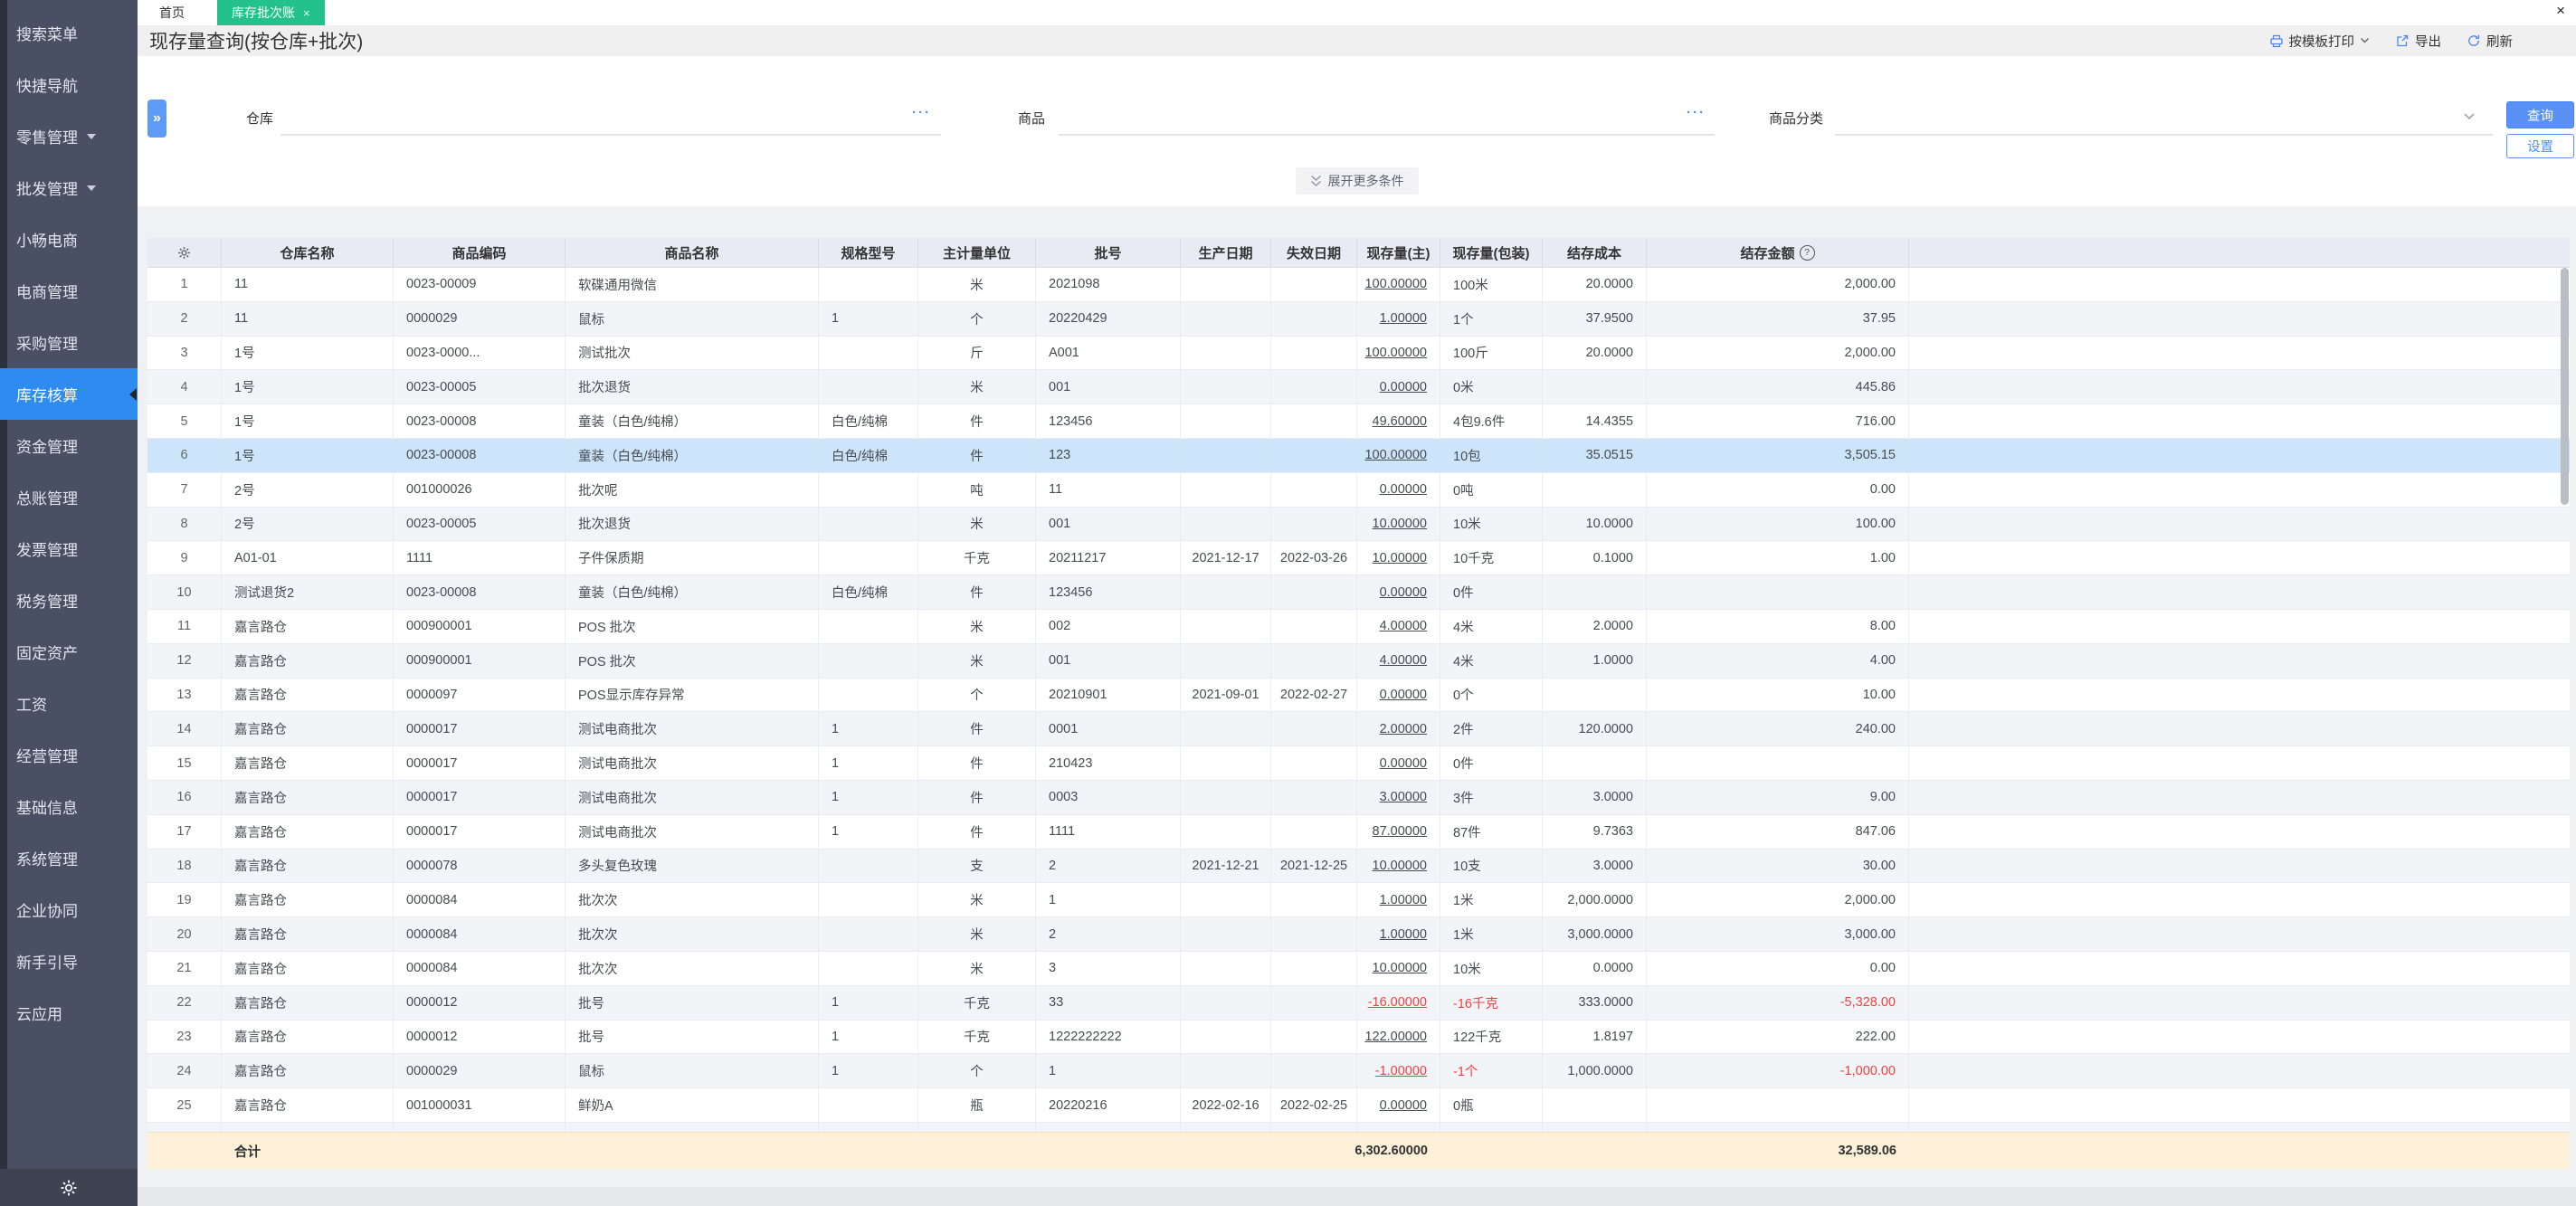 This screenshot has width=2576, height=1206. Describe the element at coordinates (69, 136) in the screenshot. I see `sidebar-item: 零售管理` at that location.